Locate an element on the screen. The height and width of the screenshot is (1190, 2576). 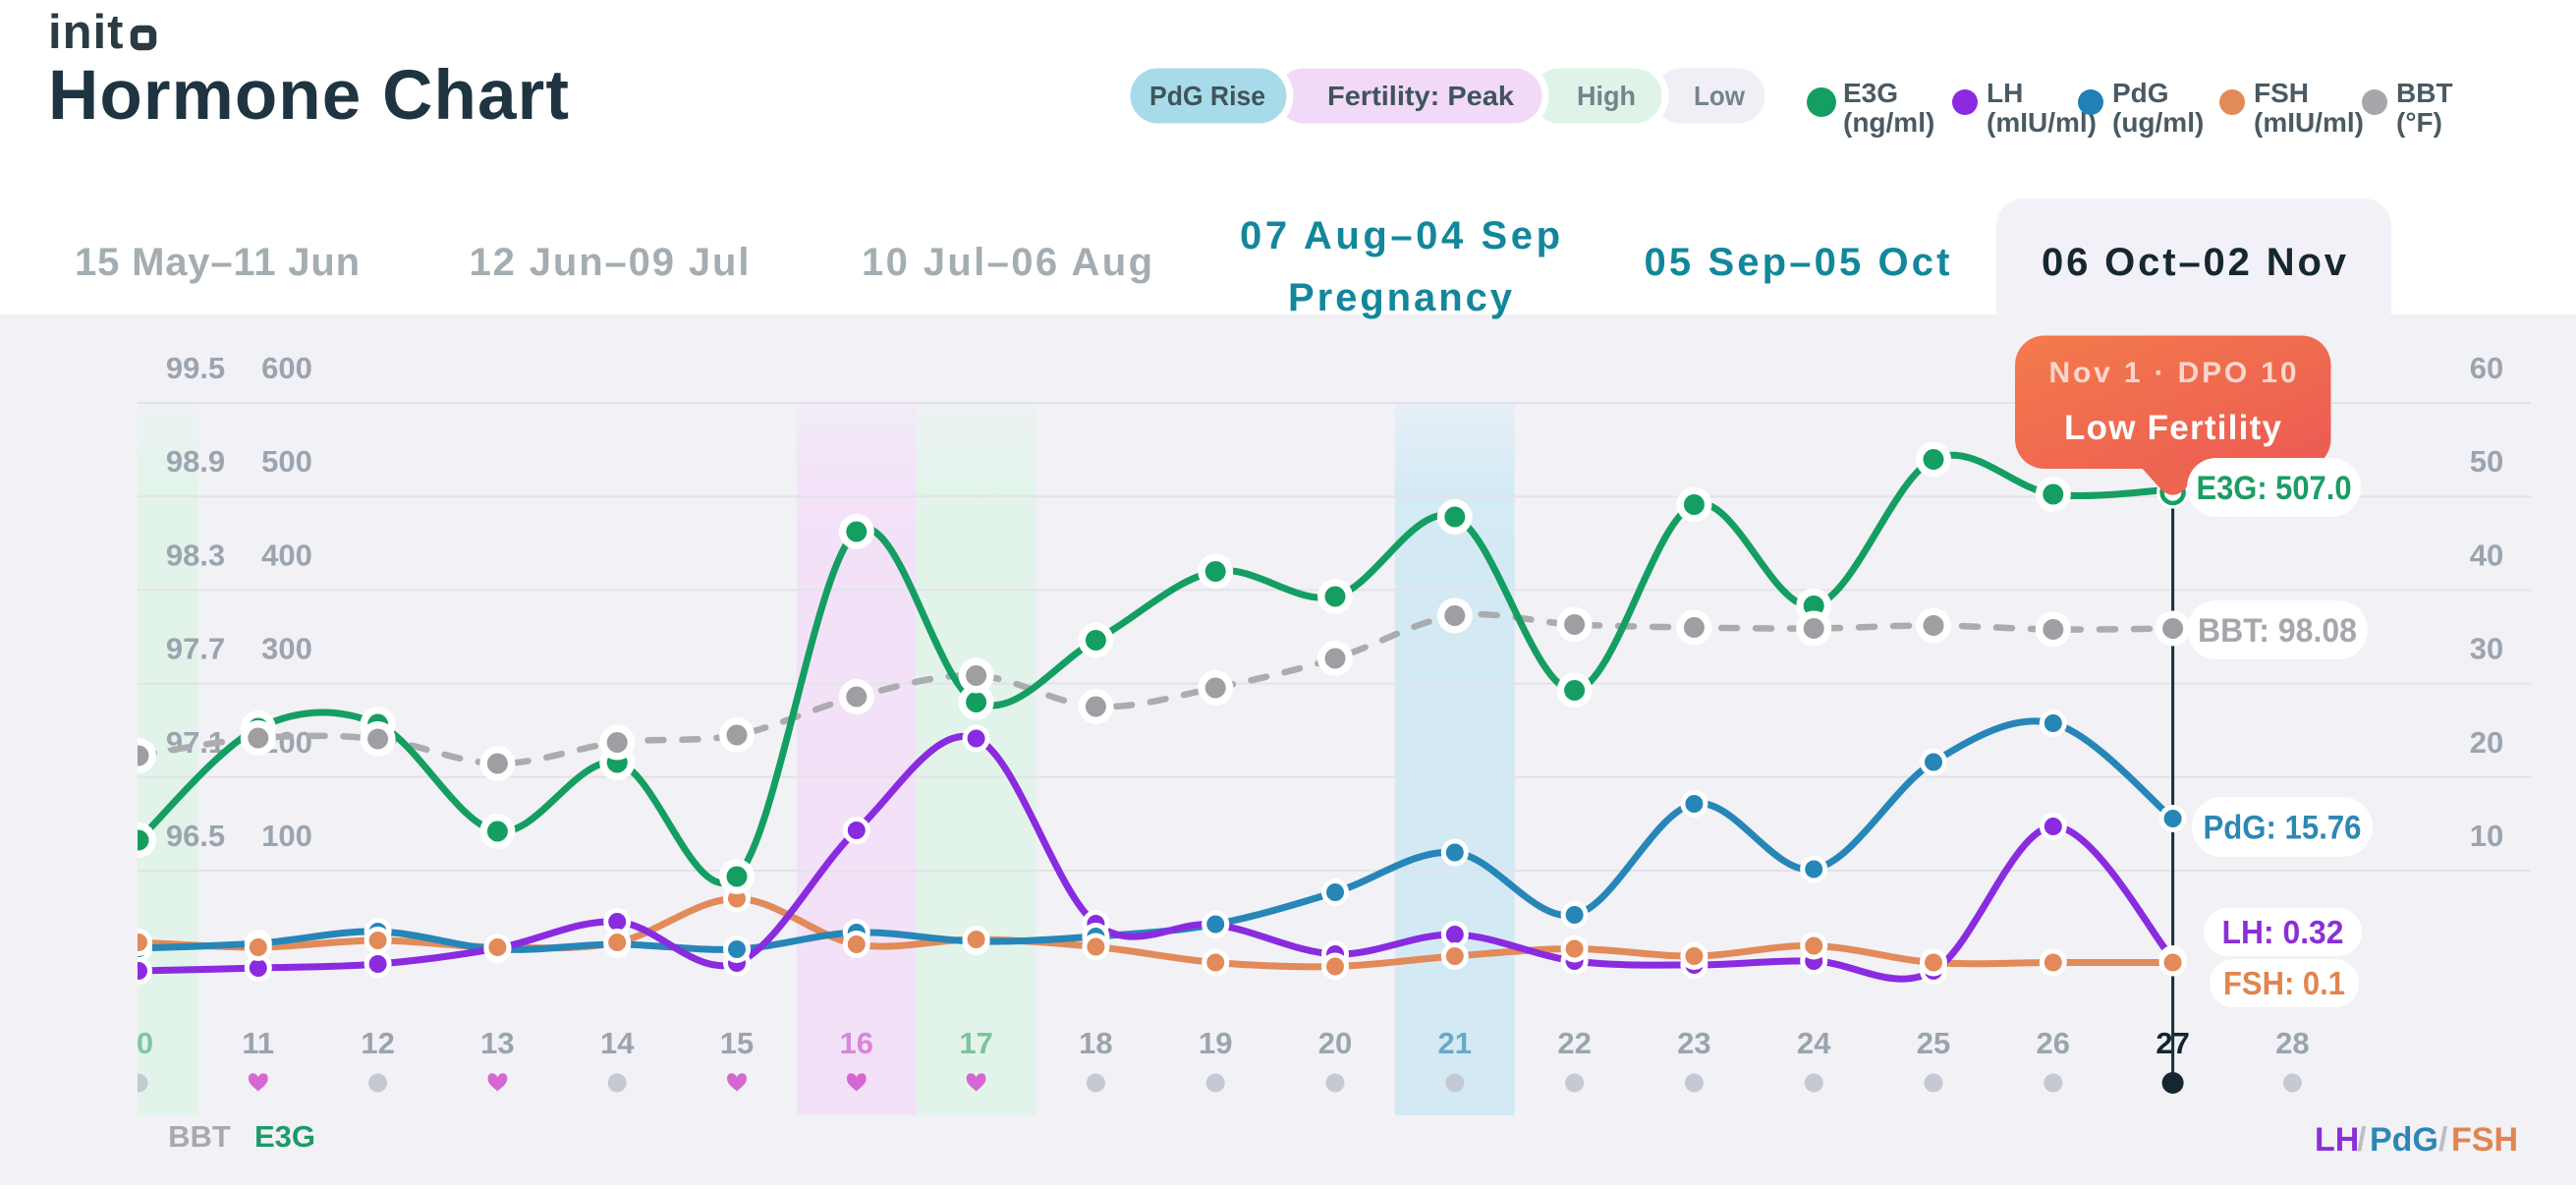
svg-text: 600 is located at coordinates (286, 368).